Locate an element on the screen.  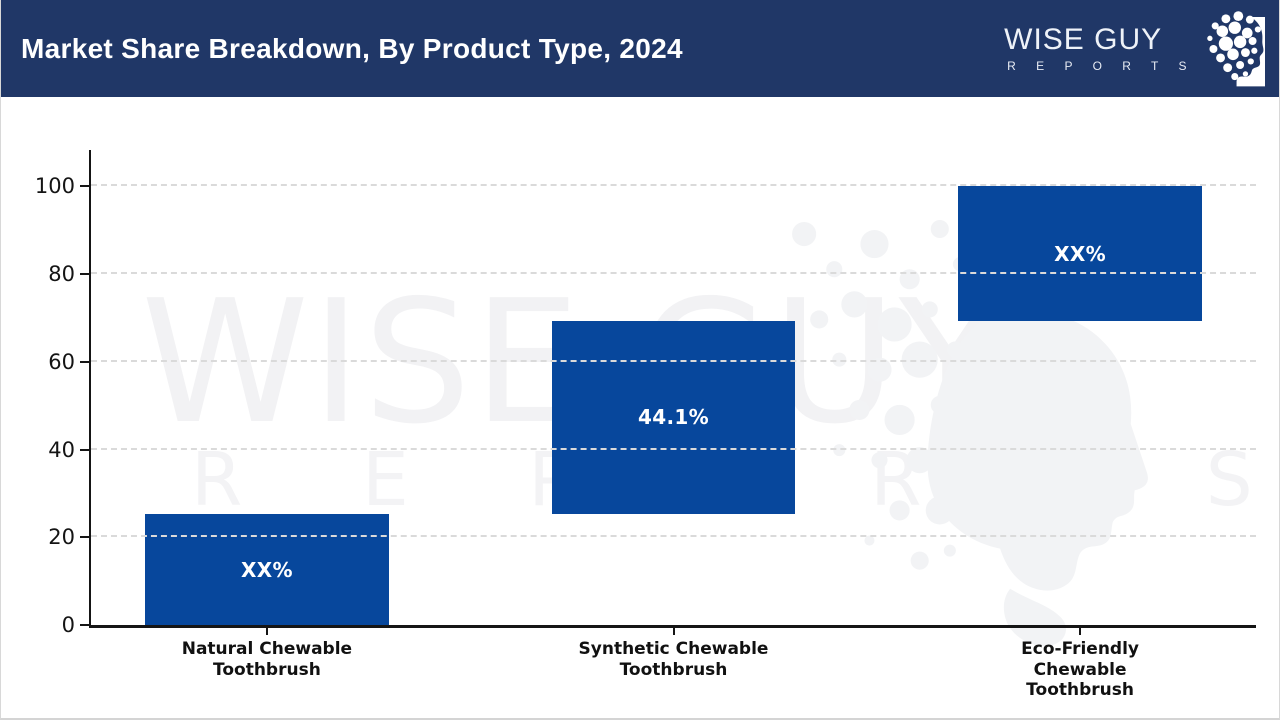
x-axis-category-label: Synthetic Chewable Toothbrush is located at coordinates (673, 659).